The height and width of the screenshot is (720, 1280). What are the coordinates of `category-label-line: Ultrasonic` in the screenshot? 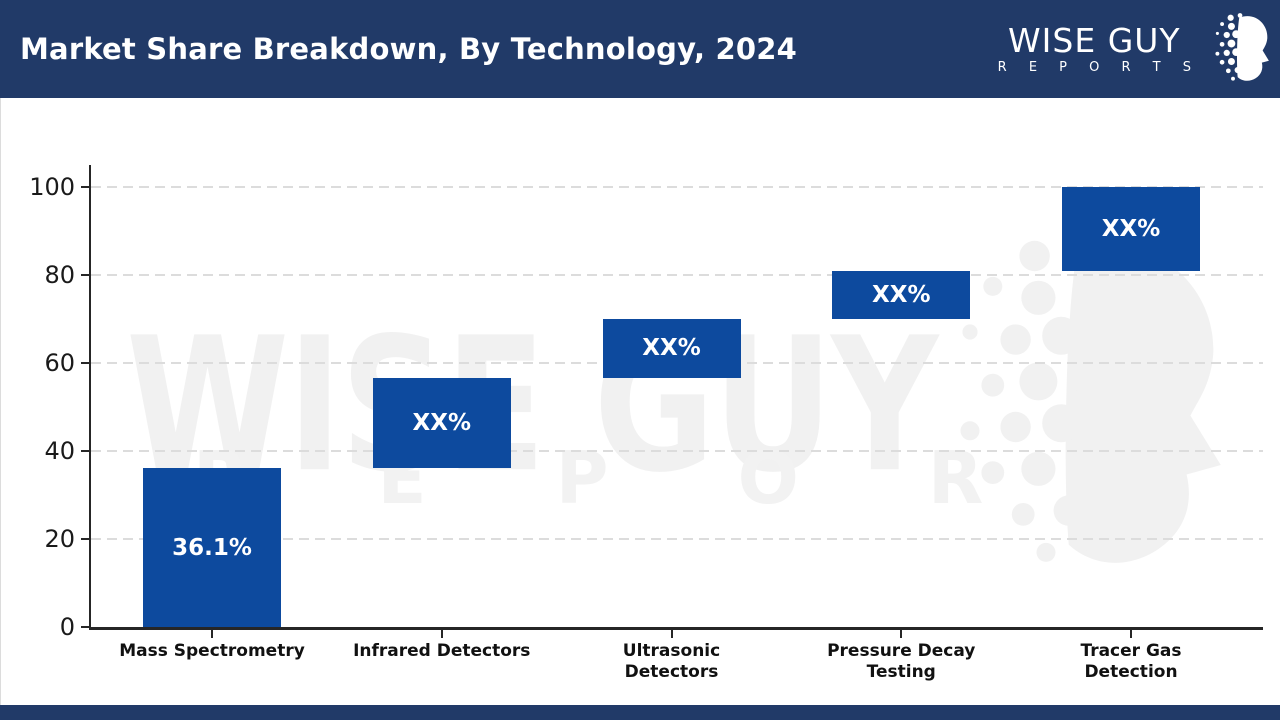 It's located at (671, 651).